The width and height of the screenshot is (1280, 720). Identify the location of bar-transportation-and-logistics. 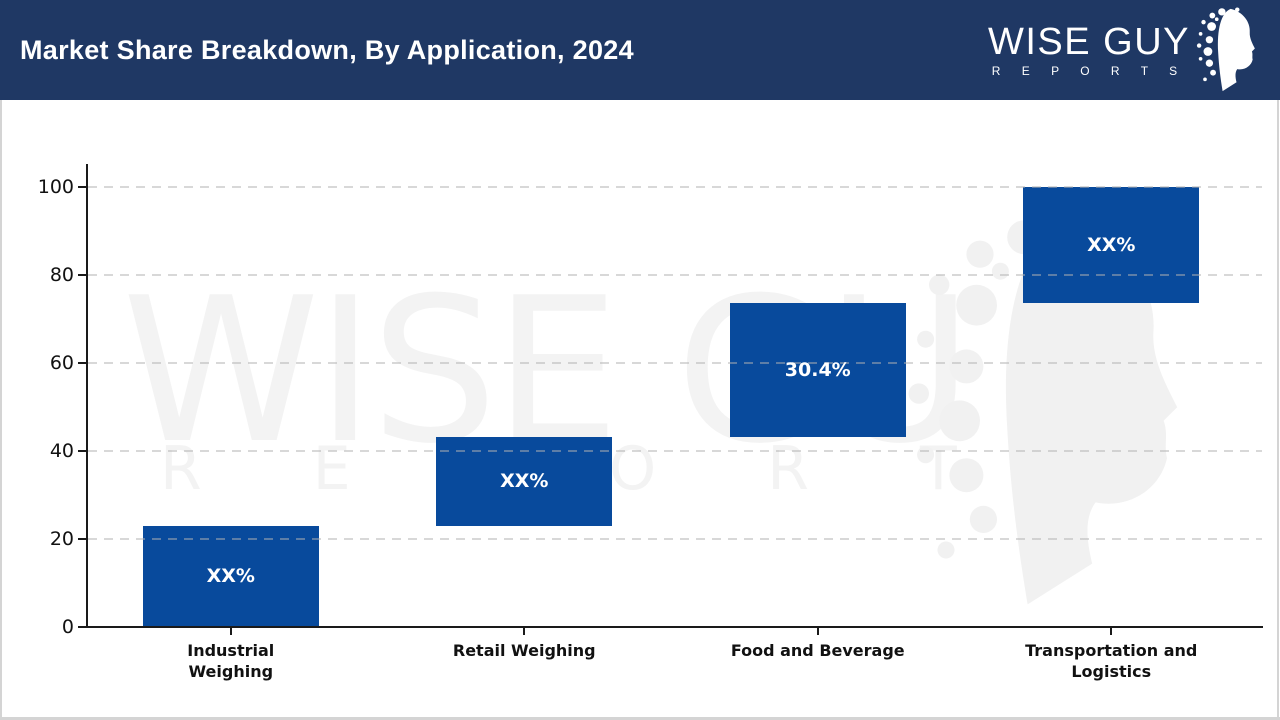
(1111, 245).